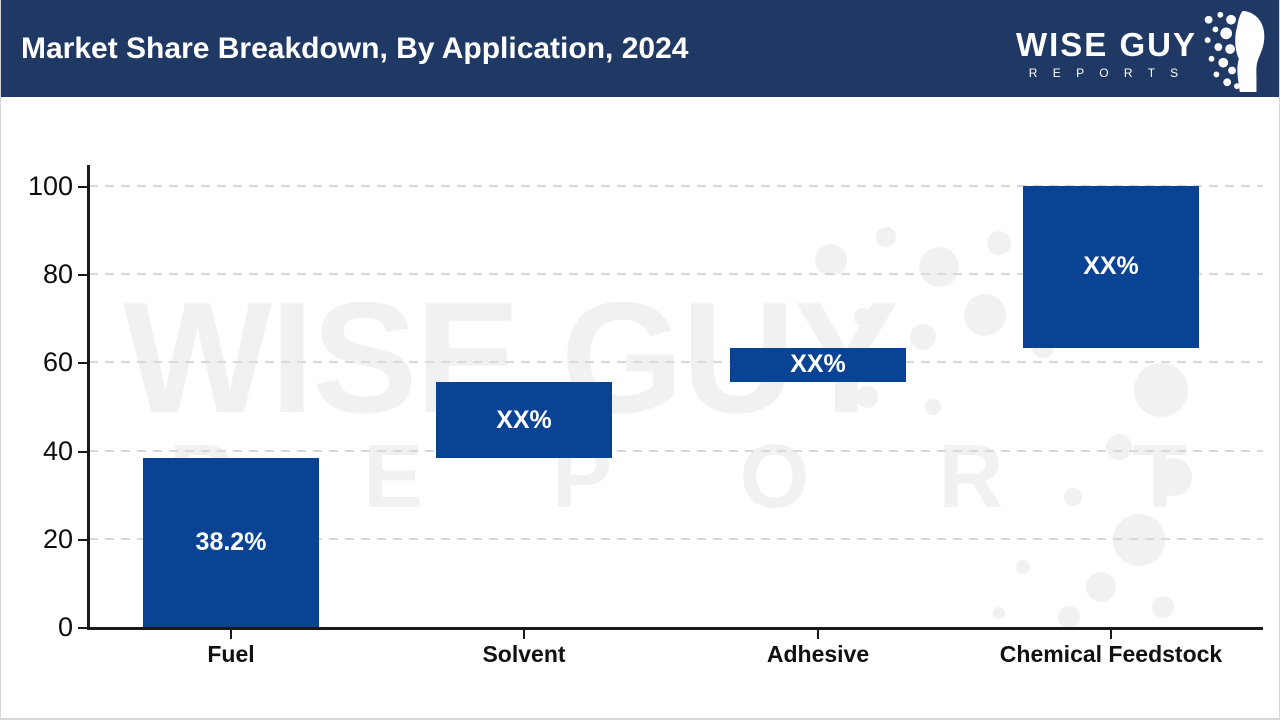 The height and width of the screenshot is (720, 1280). I want to click on x-axis-label: Adhesive, so click(818, 654).